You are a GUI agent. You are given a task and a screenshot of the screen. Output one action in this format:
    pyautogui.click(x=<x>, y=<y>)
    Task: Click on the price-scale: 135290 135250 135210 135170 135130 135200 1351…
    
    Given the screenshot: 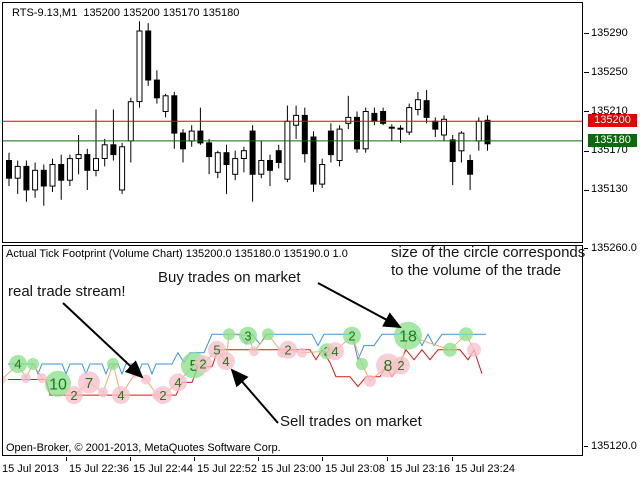 What is the action you would take?
    pyautogui.click(x=612, y=229)
    